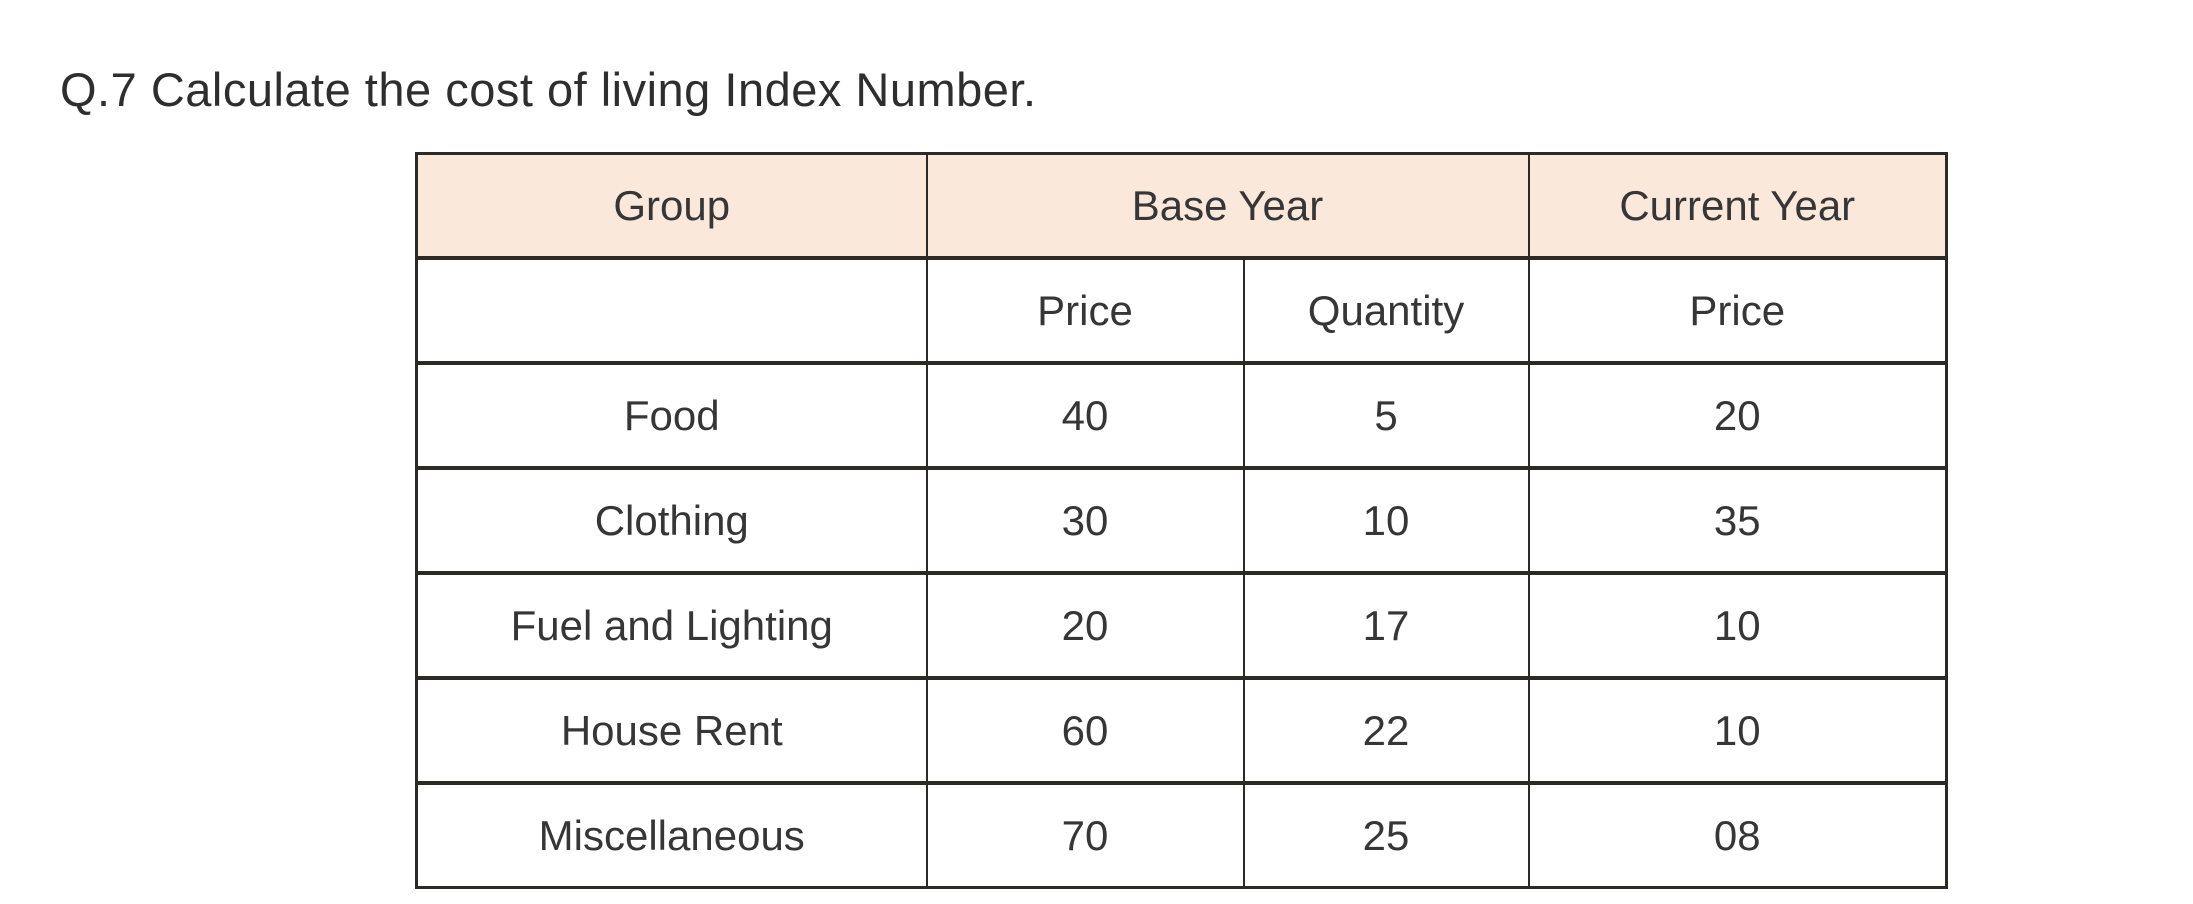  I want to click on table-row: Clothing 30 10 35, so click(1181, 521).